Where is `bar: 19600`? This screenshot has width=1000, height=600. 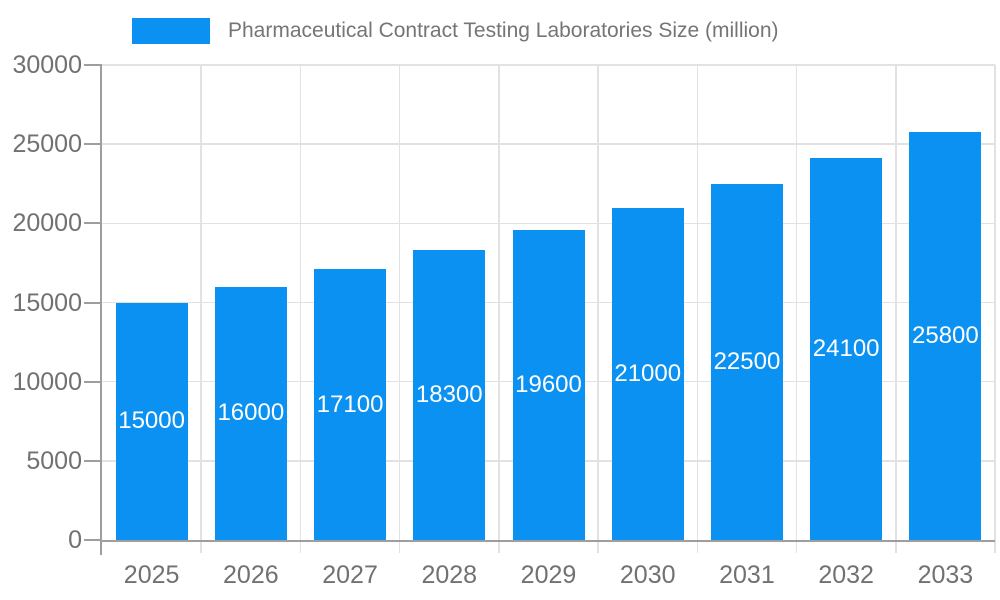 bar: 19600 is located at coordinates (548, 384).